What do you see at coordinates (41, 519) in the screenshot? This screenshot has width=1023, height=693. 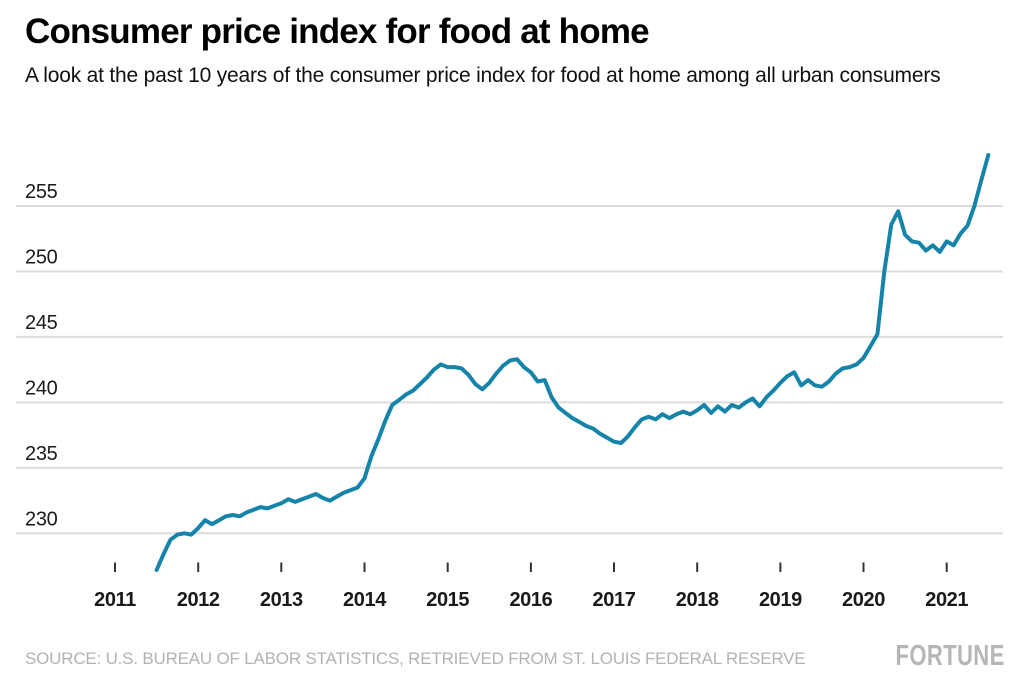 I see `y-tick-label: 230` at bounding box center [41, 519].